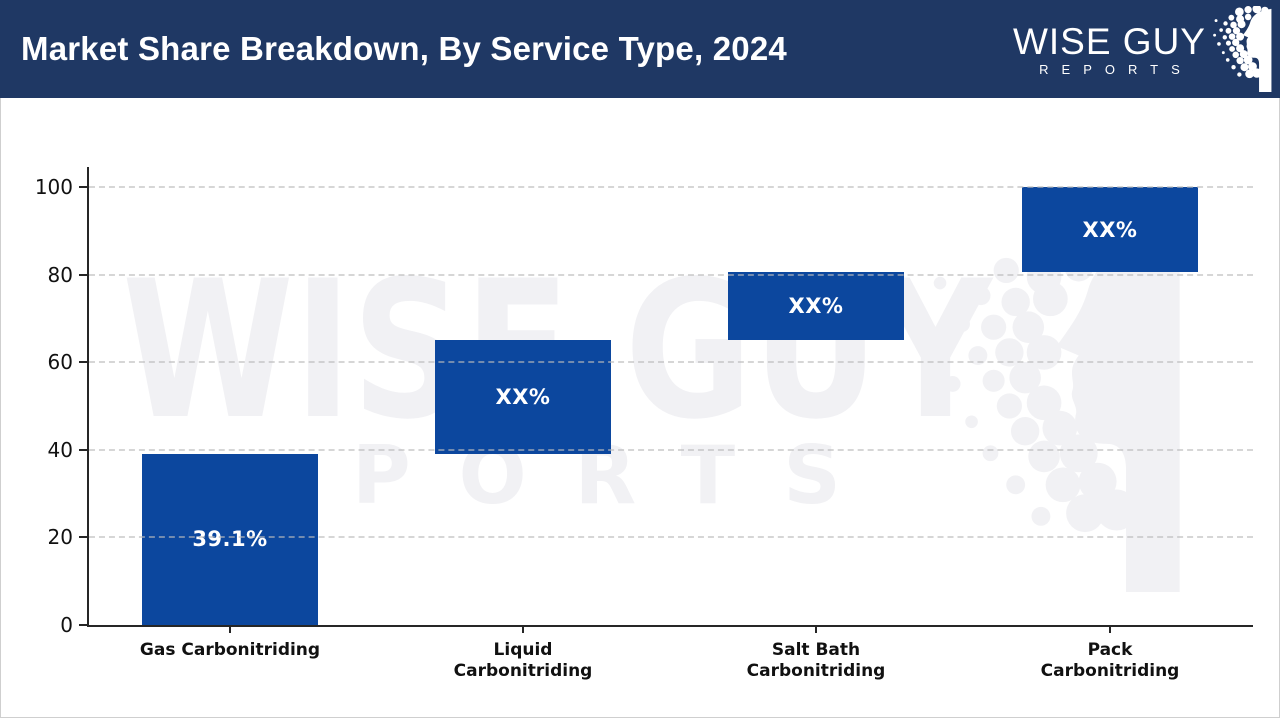  Describe the element at coordinates (230, 650) in the screenshot. I see `x-axis-label: Gas Carbonitriding` at that location.